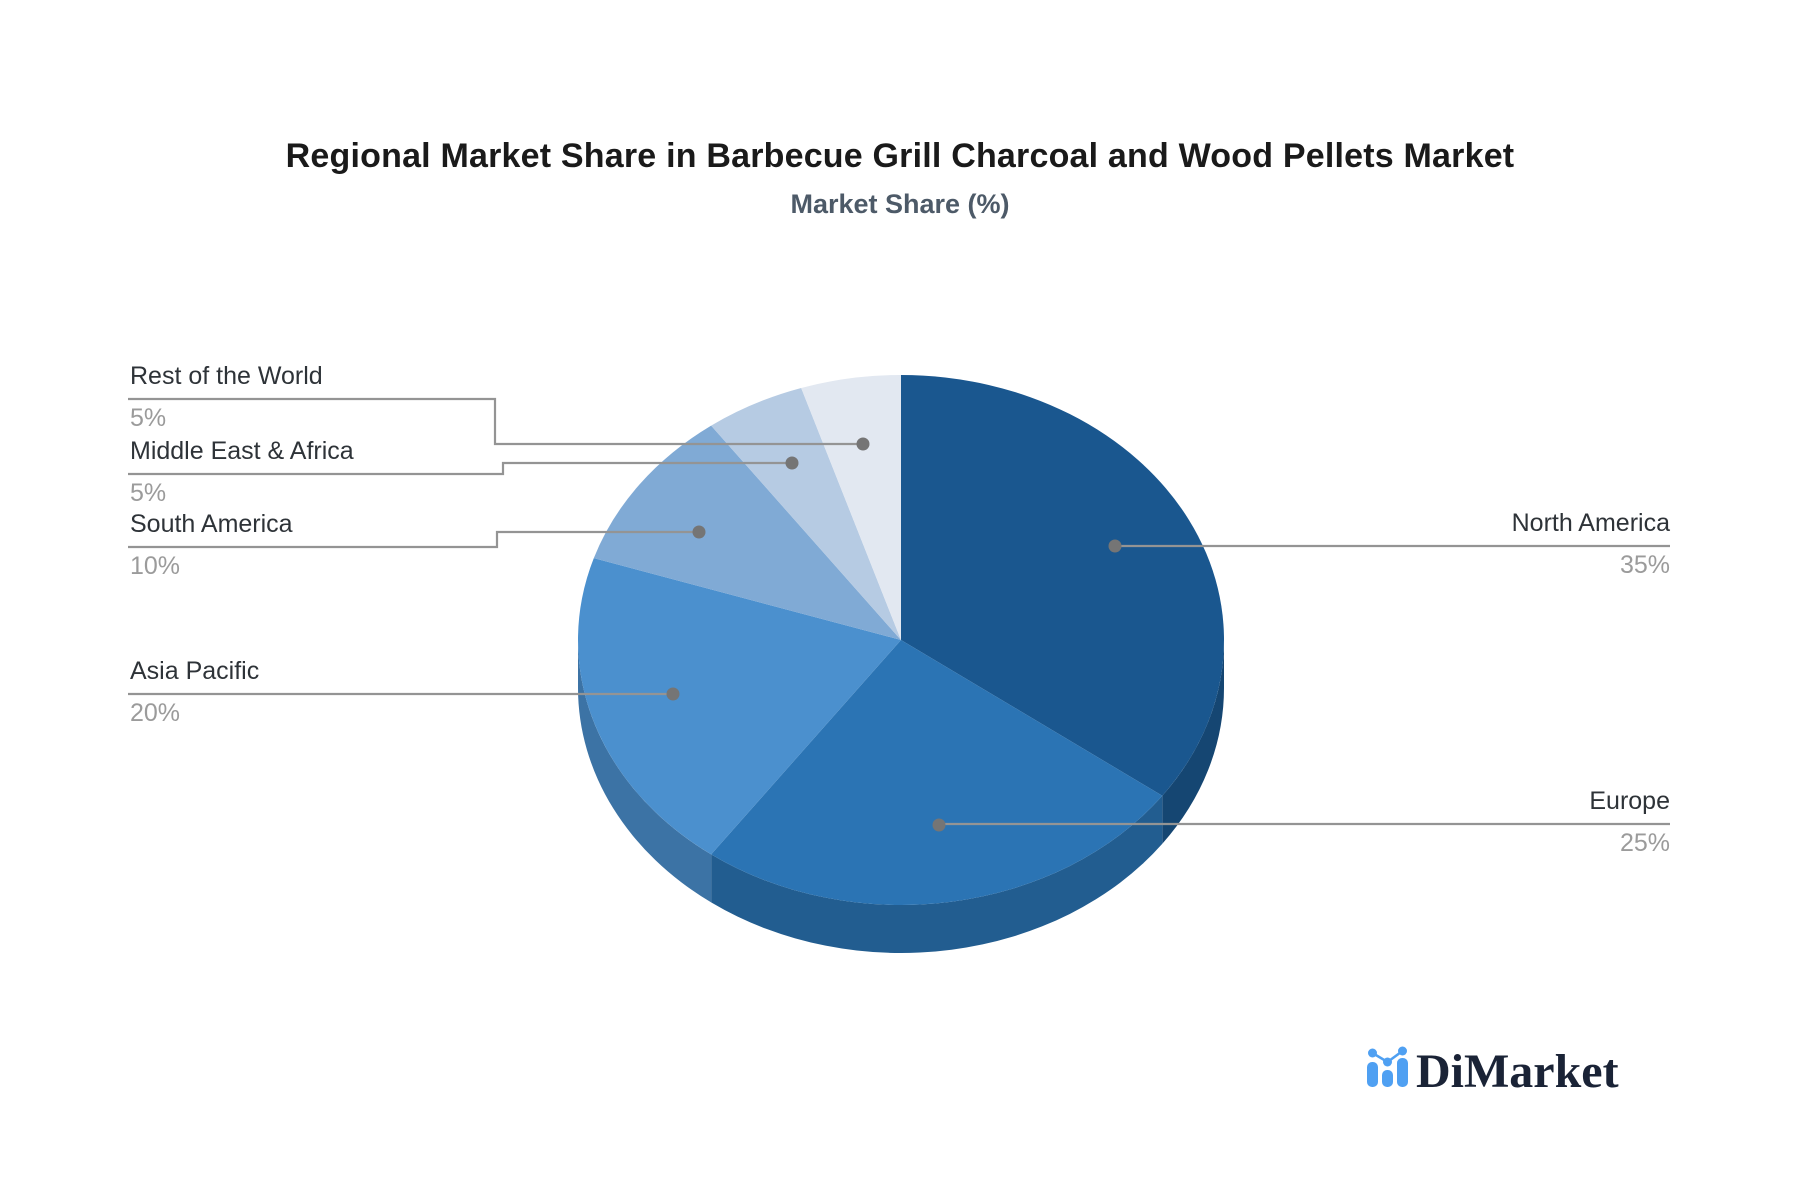 This screenshot has height=1196, width=1800. I want to click on brand-logo: DiMarket, so click(1493, 1071).